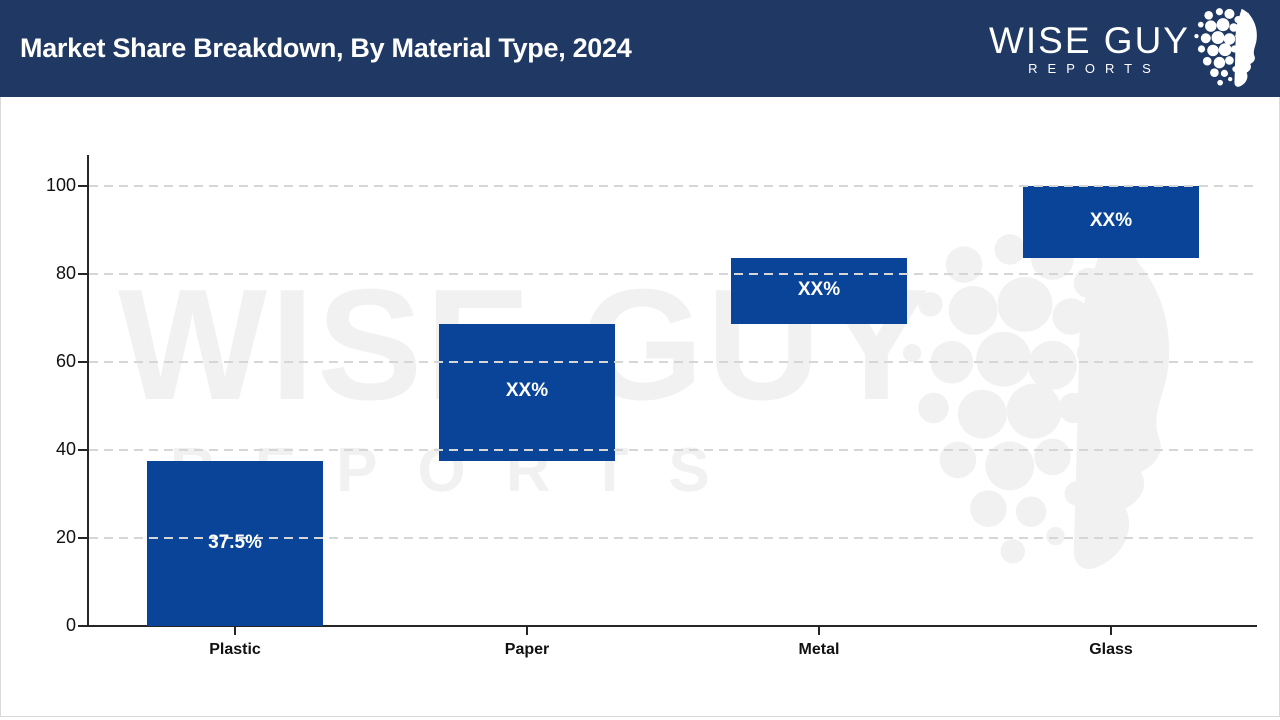 Image resolution: width=1280 pixels, height=720 pixels. What do you see at coordinates (1225, 47) in the screenshot?
I see `brand-dotted-head-icon` at bounding box center [1225, 47].